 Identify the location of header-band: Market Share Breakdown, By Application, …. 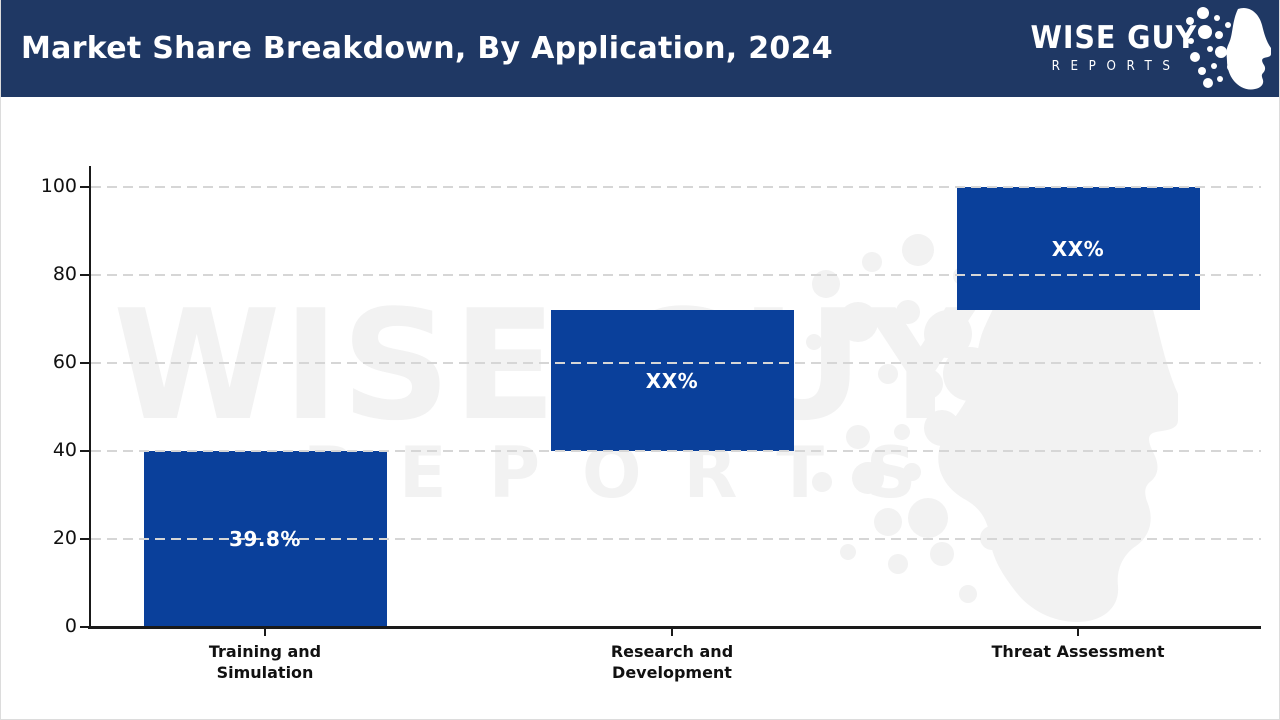
(640, 48).